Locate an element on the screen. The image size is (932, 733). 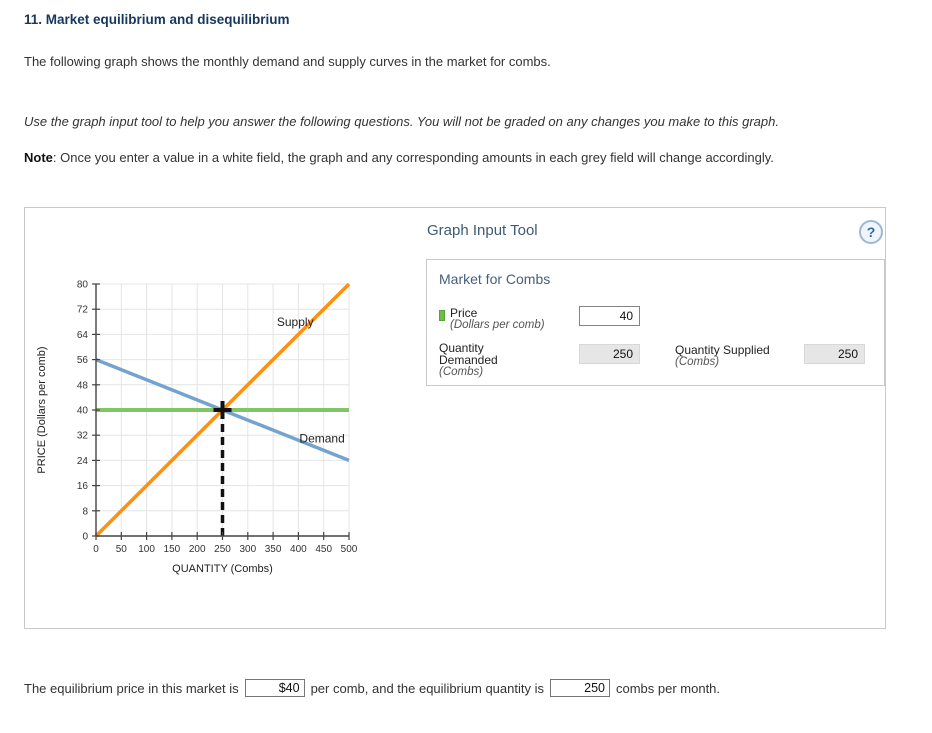
svg-text: 40 is located at coordinates (83, 411).